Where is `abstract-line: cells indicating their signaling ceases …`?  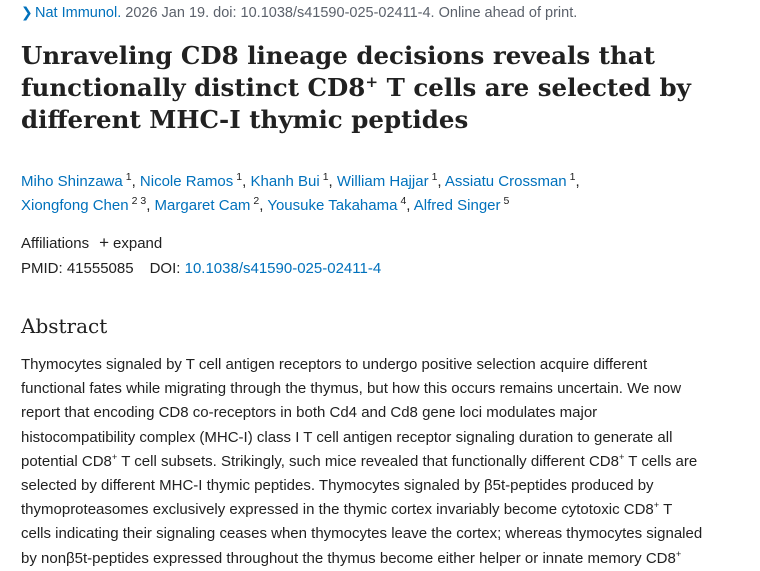 abstract-line: cells indicating their signaling ceases … is located at coordinates (383, 534).